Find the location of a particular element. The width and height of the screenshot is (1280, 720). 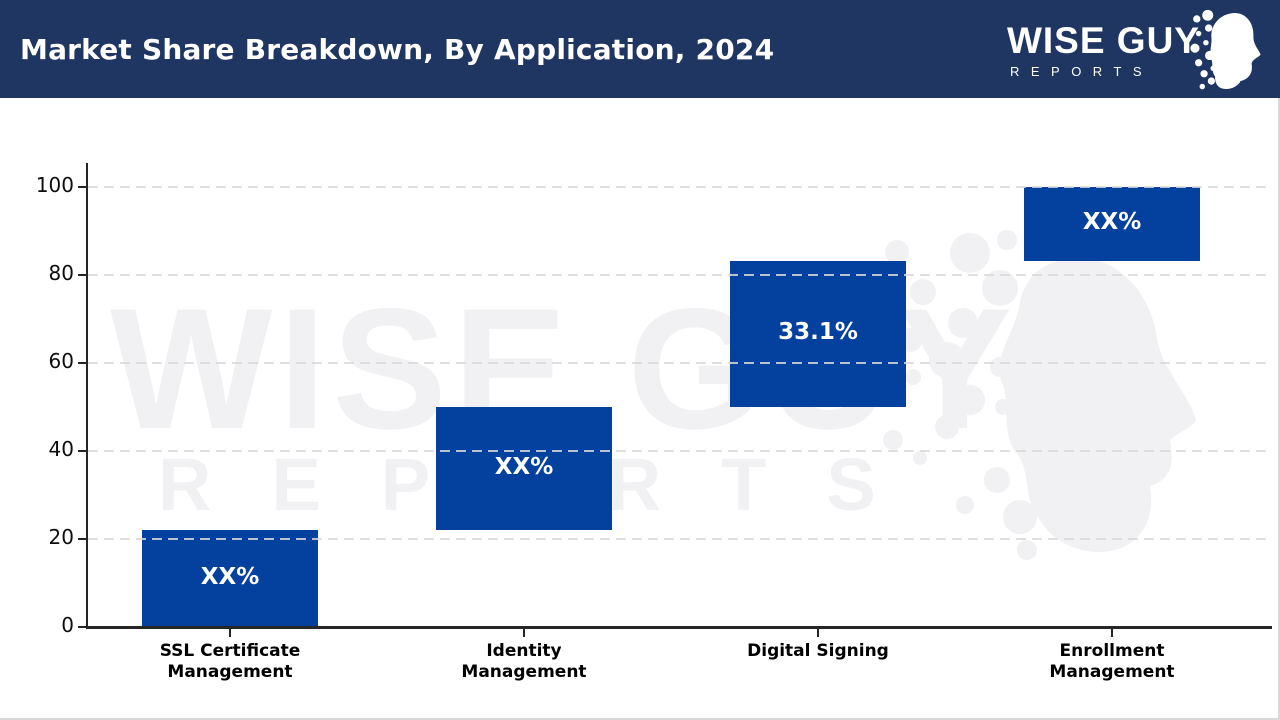

y-axis-line is located at coordinates (87, 396).